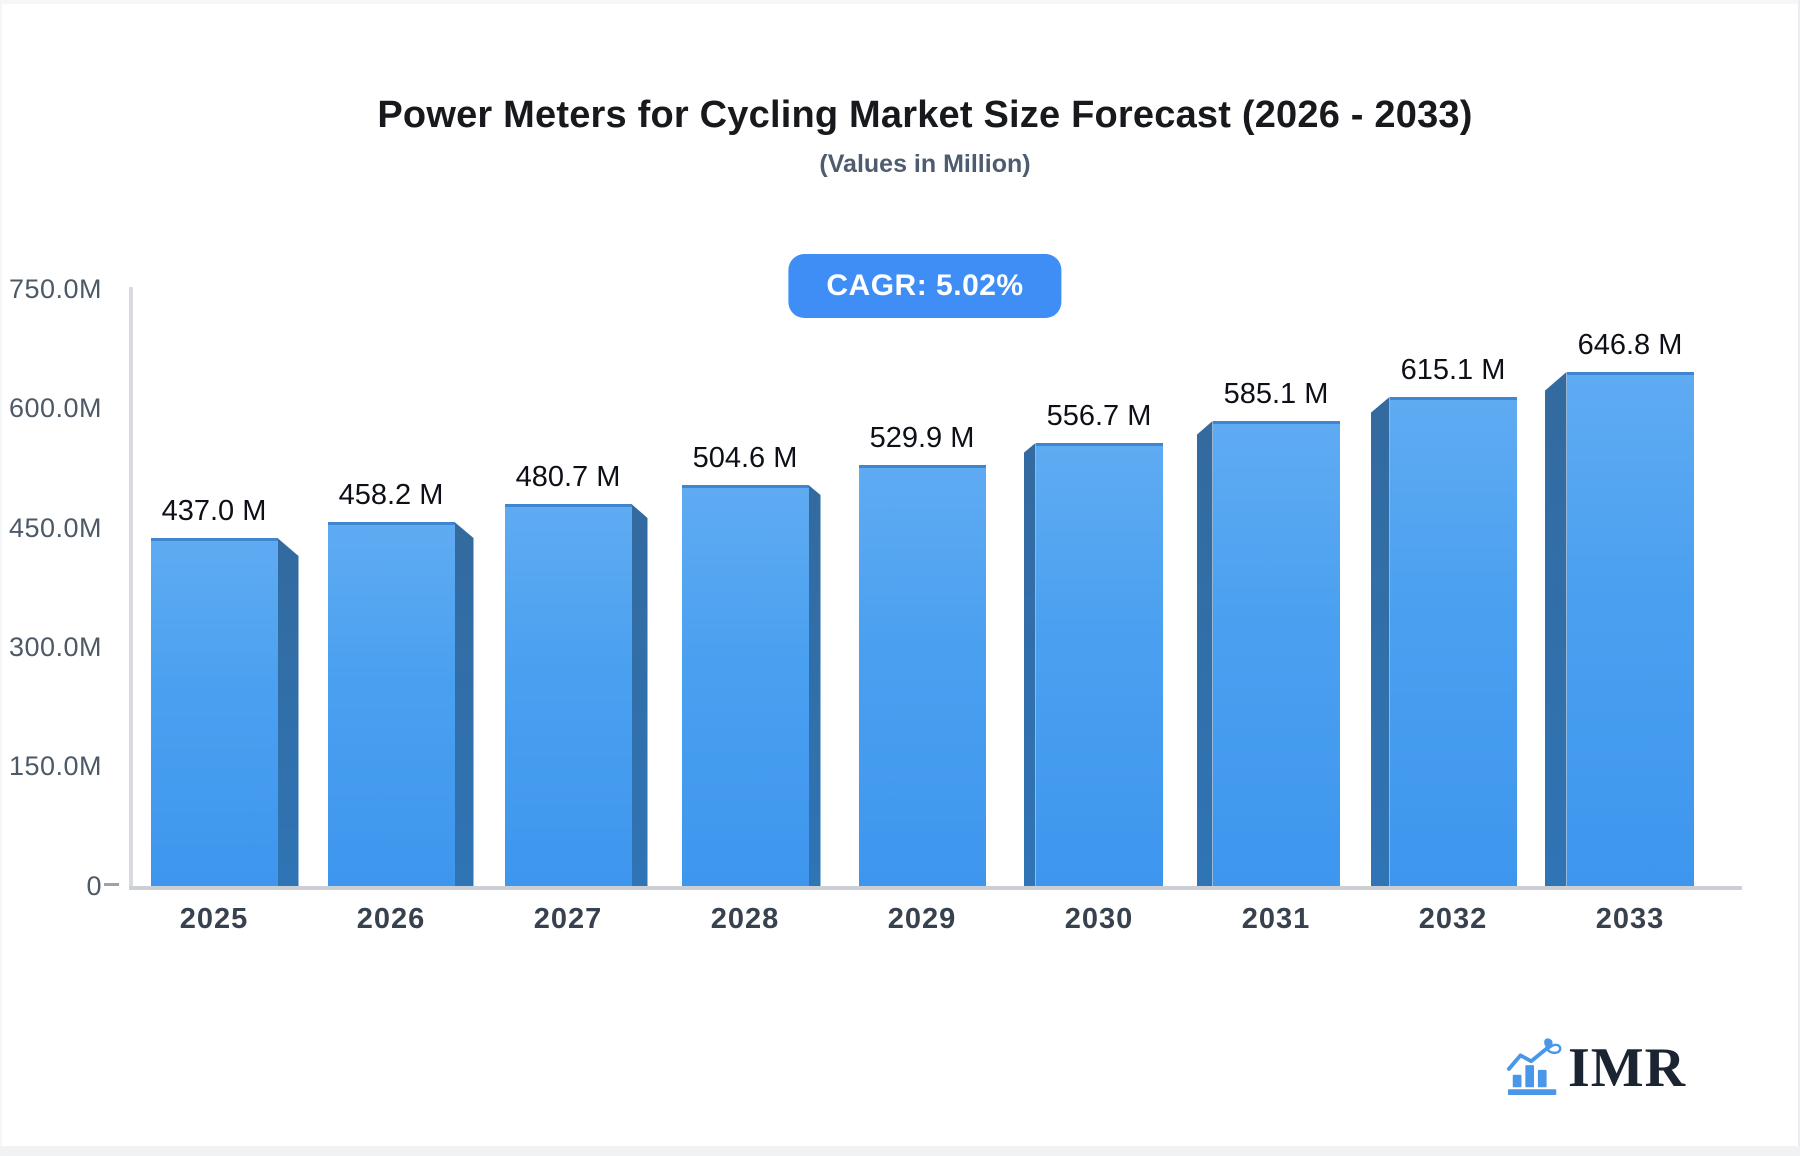 This screenshot has width=1800, height=1156. Describe the element at coordinates (214, 511) in the screenshot. I see `bar-value-label: 437.0 M` at that location.